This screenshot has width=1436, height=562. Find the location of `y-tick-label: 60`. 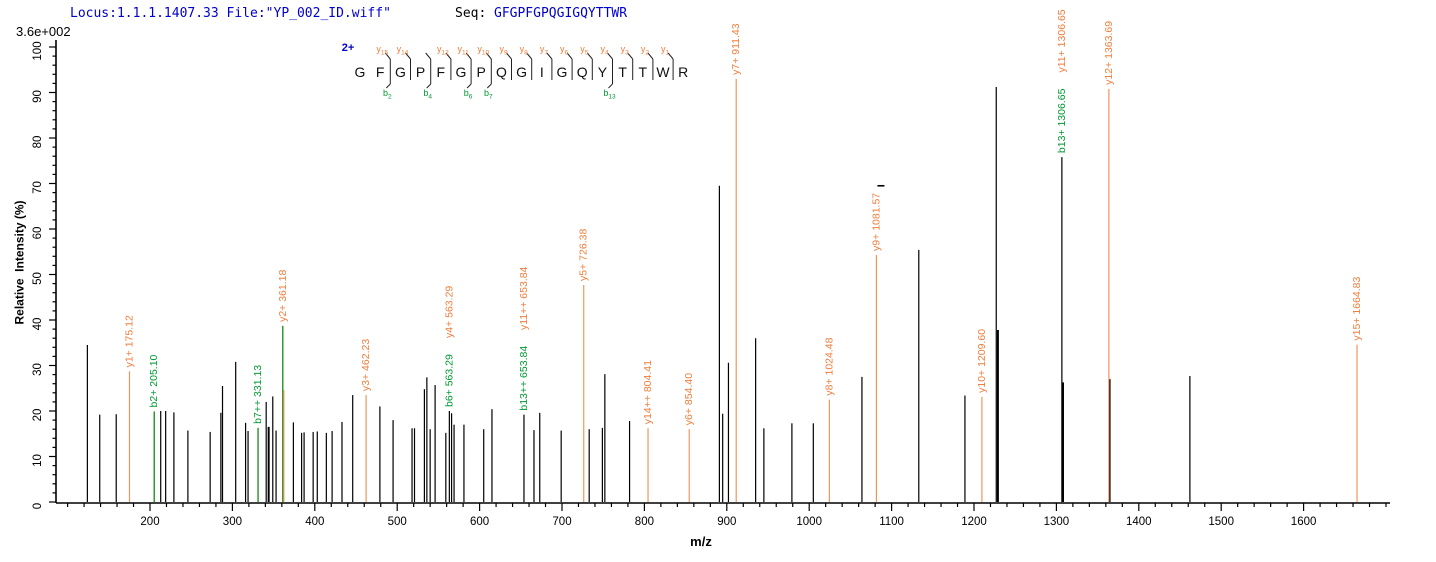

y-tick-label: 60 is located at coordinates (38, 233).